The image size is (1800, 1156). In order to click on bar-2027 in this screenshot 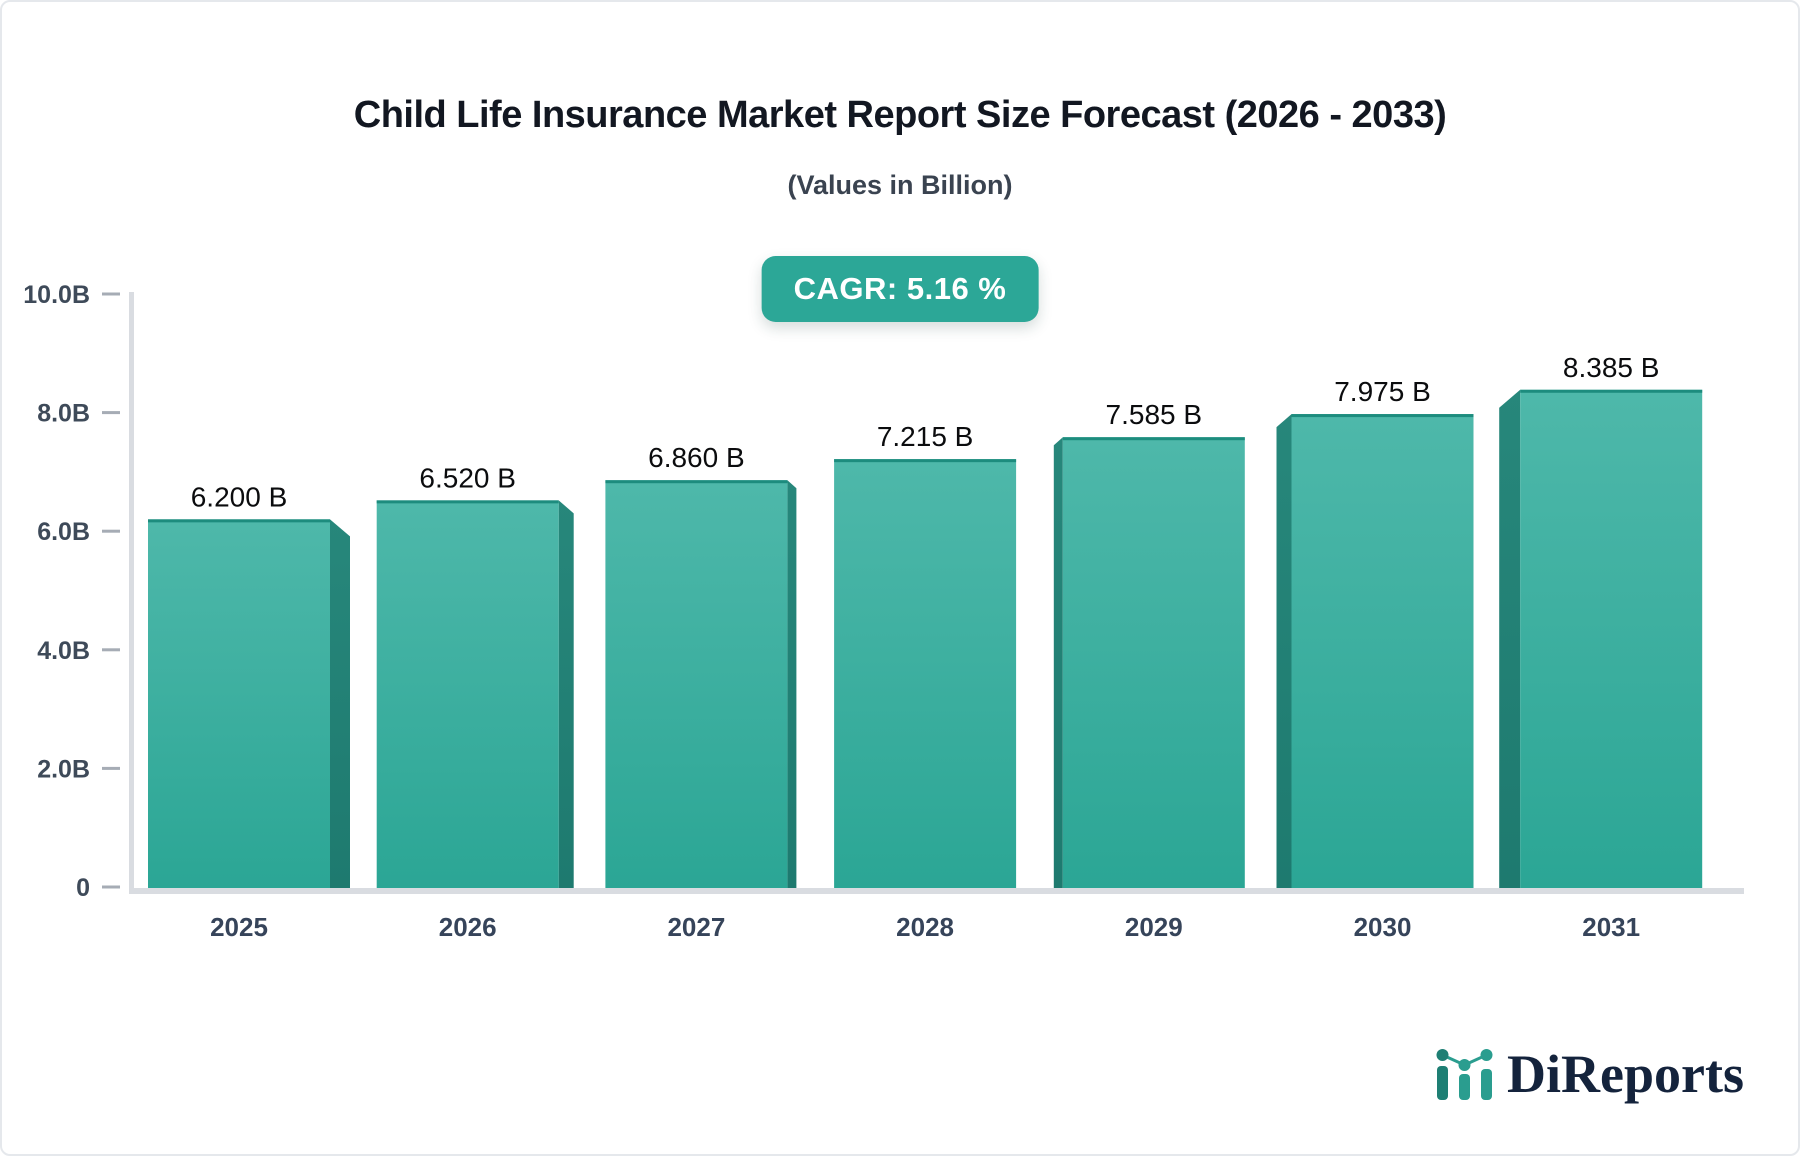, I will do `click(701, 684)`.